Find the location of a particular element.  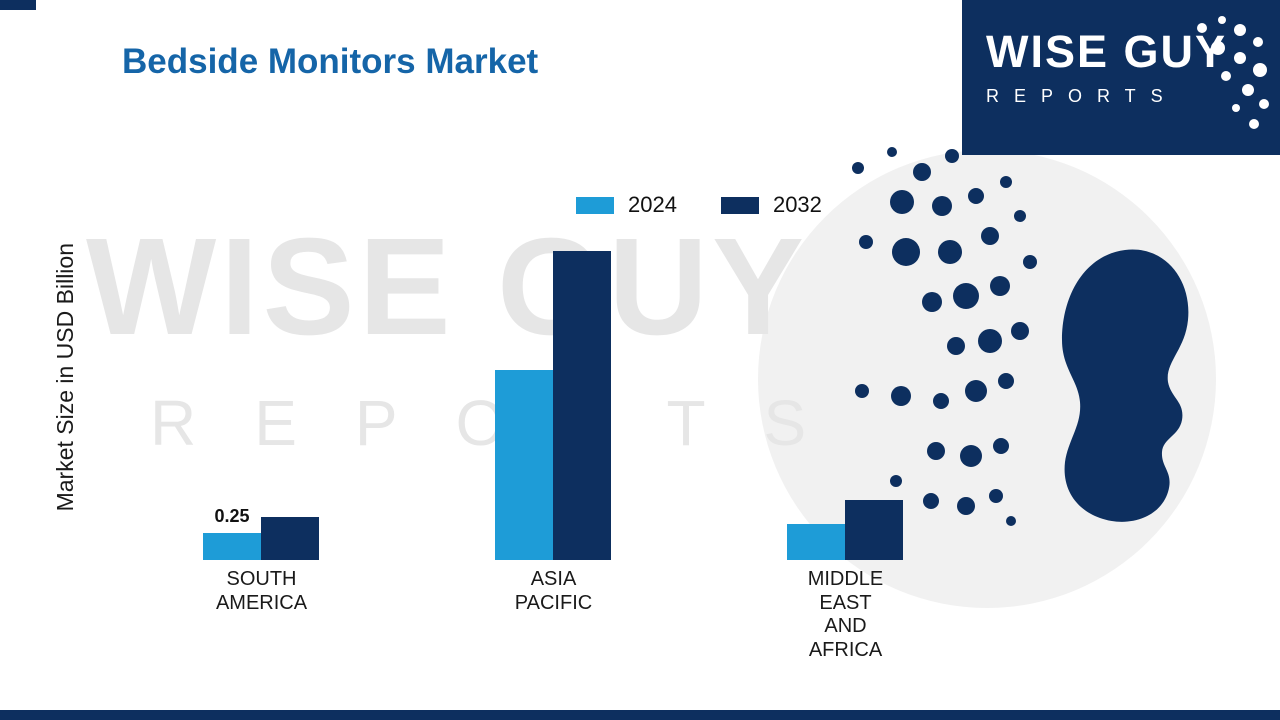

top-accent-strip is located at coordinates (18, 5).